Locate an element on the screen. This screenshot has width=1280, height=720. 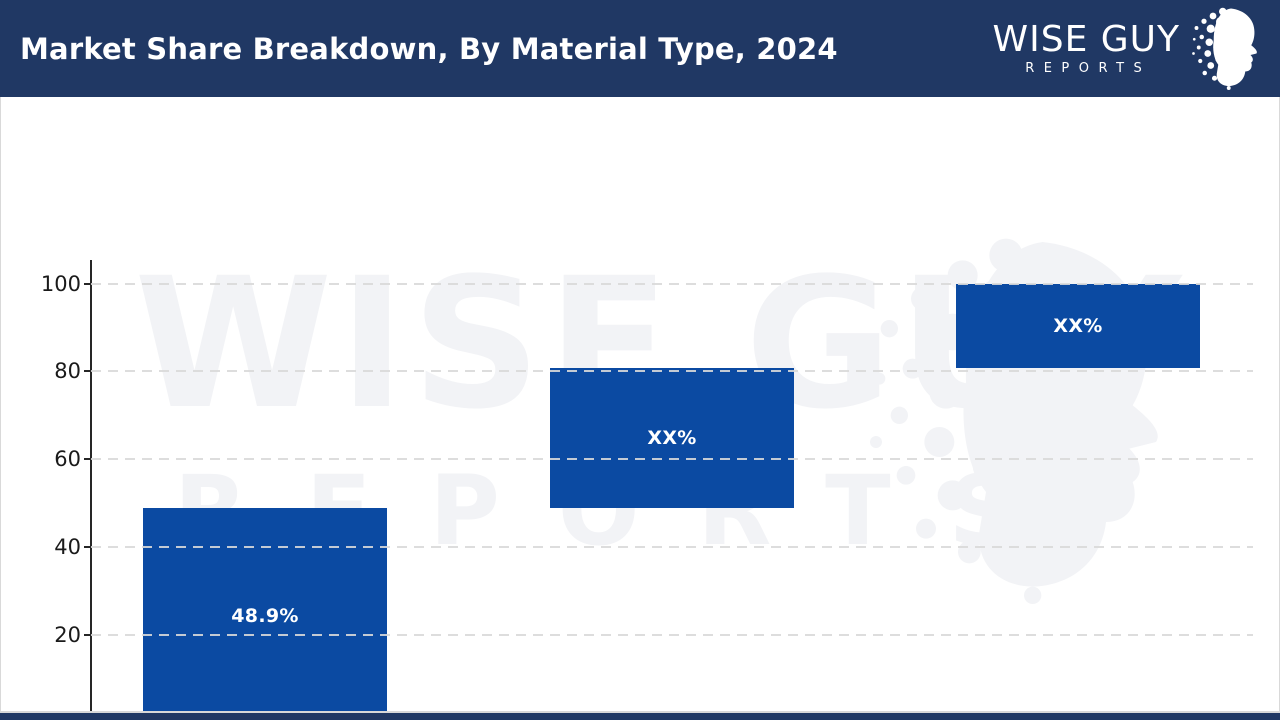
wiseguy-logo: WISE GUY REPORTS is located at coordinates (1131, 49).